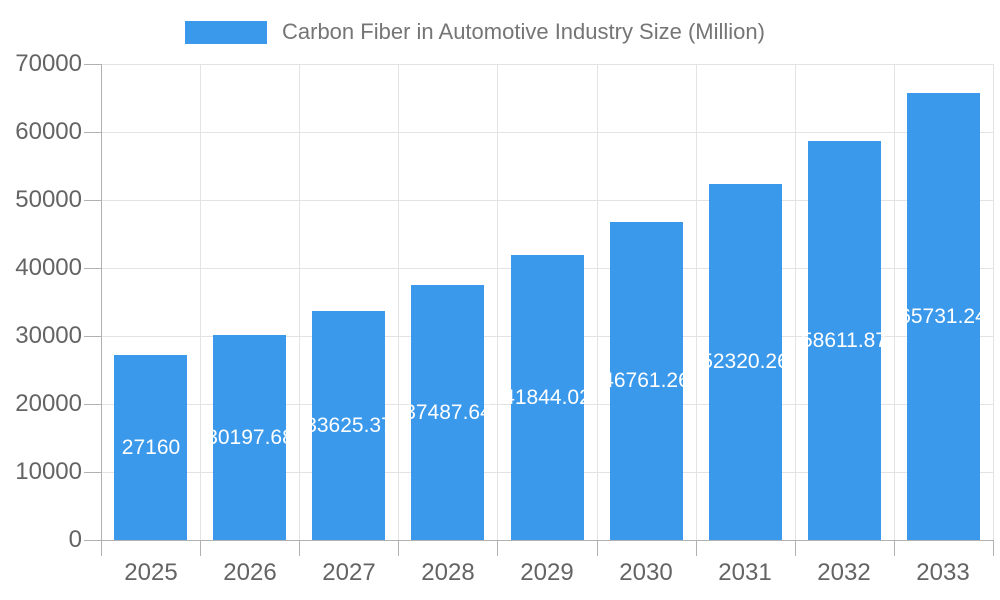 This screenshot has height=600, width=1000. Describe the element at coordinates (48, 403) in the screenshot. I see `y-axis-label: 20000` at that location.